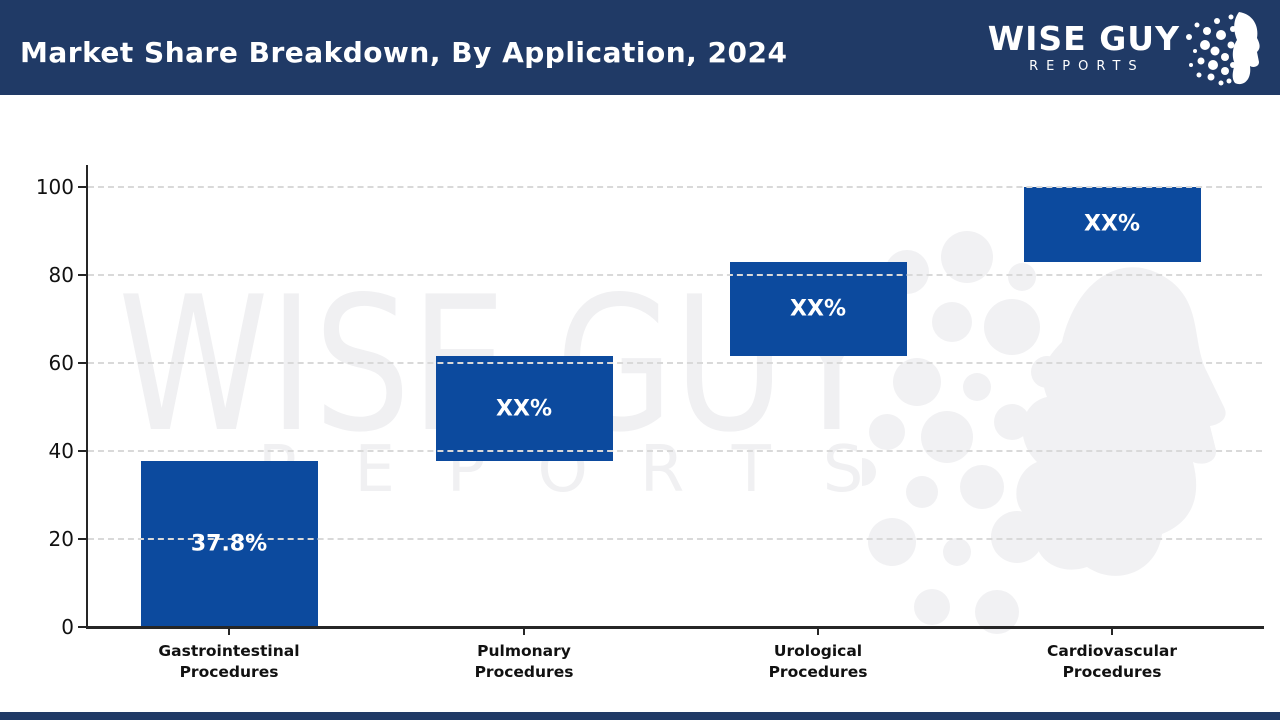  What do you see at coordinates (640, 716) in the screenshot?
I see `footer-bar` at bounding box center [640, 716].